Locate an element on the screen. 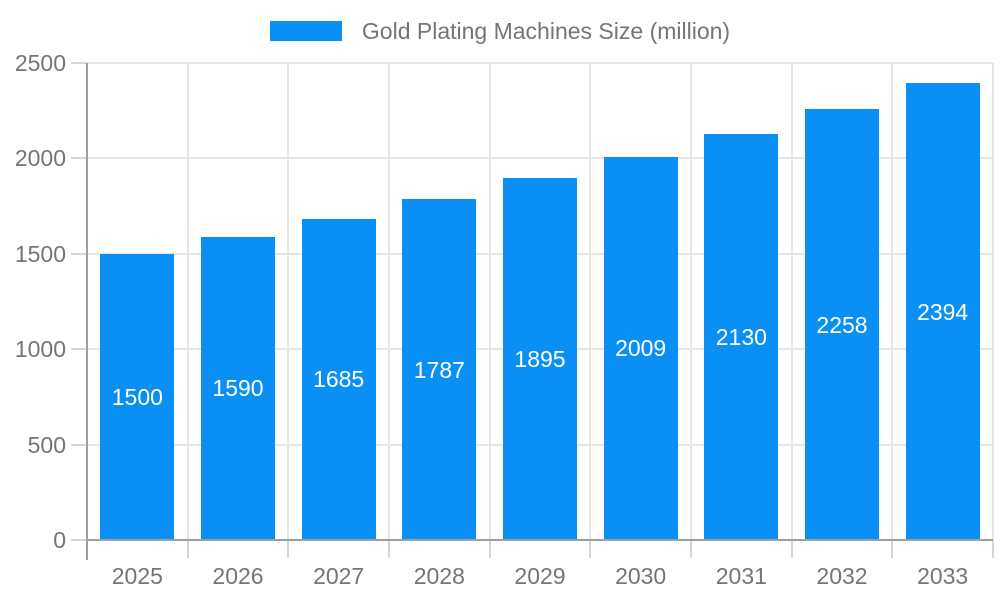 This screenshot has height=600, width=1000. bar: 1590 is located at coordinates (238, 388).